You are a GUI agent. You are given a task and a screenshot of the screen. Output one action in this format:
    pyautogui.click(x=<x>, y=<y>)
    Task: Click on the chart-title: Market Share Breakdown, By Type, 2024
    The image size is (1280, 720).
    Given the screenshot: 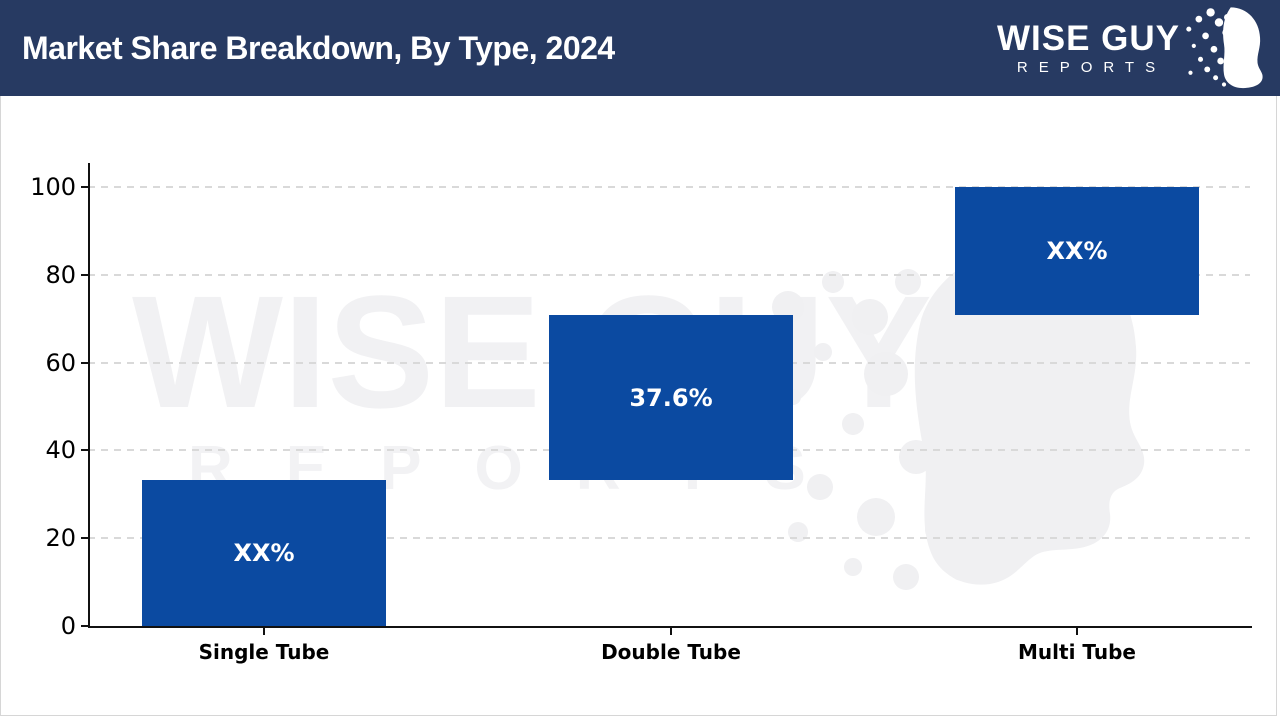 What is the action you would take?
    pyautogui.click(x=318, y=47)
    